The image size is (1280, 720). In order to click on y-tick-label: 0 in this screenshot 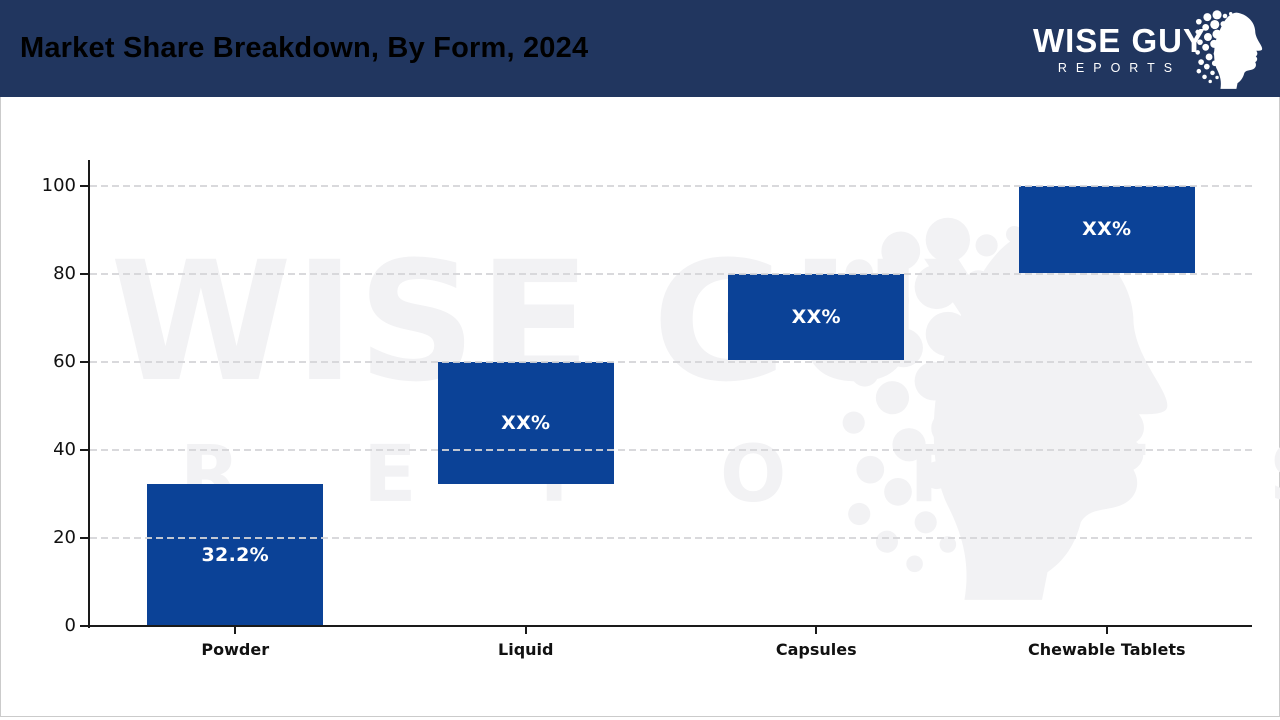, I will do `click(70, 625)`.